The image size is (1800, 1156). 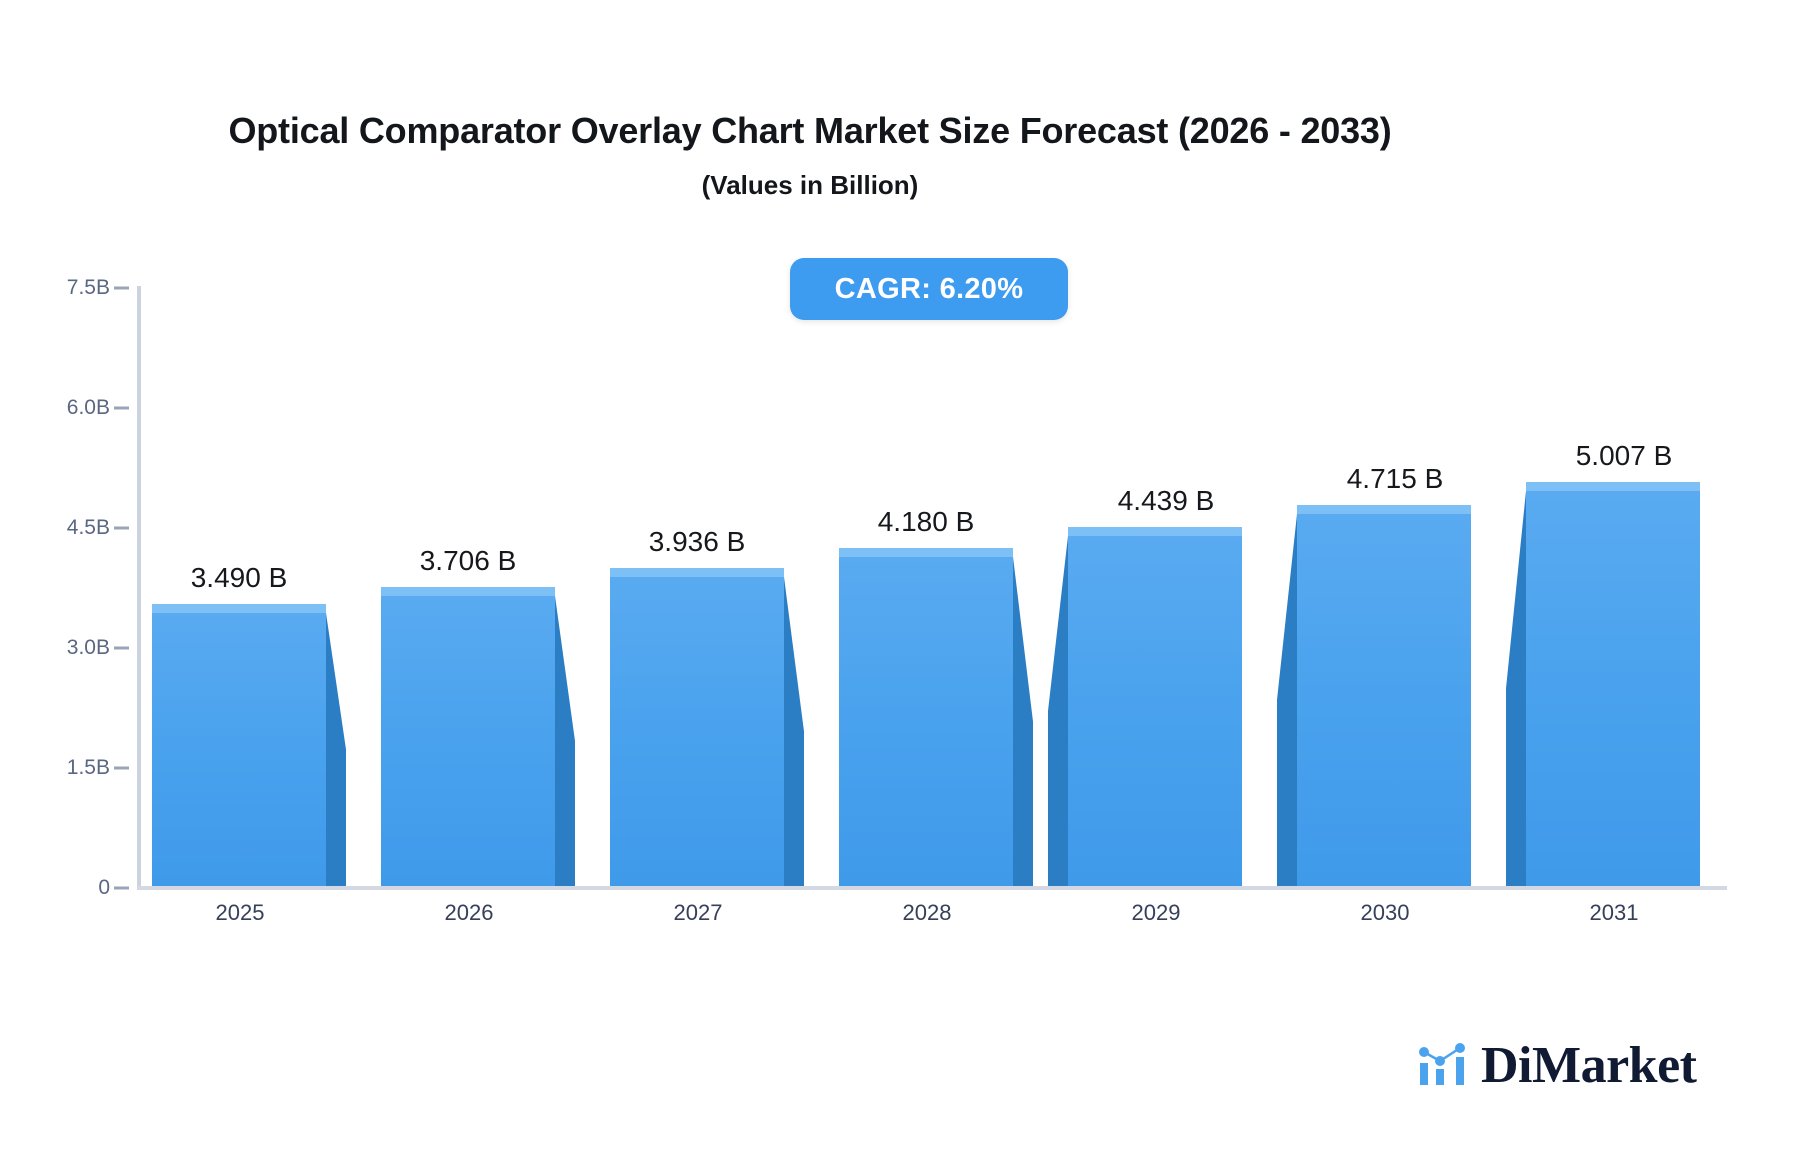 I want to click on bar-2026, so click(x=478, y=736).